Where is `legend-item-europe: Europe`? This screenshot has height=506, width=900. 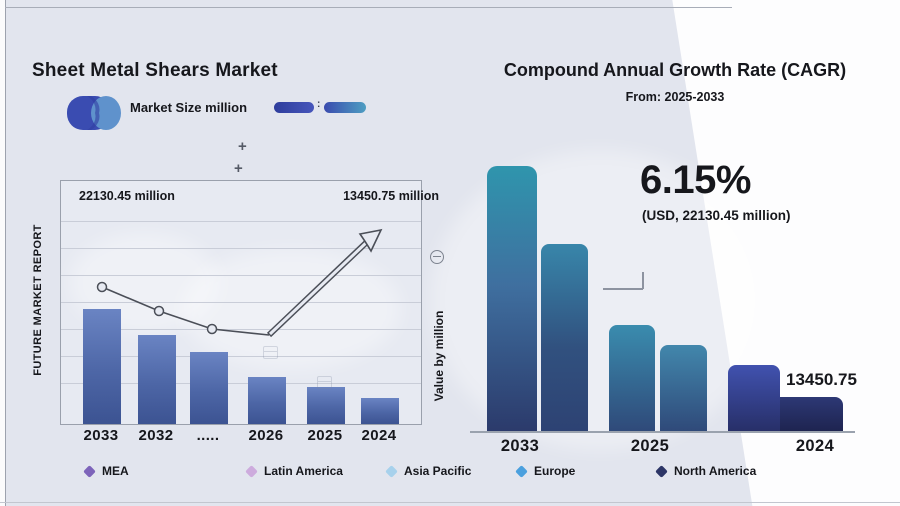 legend-item-europe: Europe is located at coordinates (545, 471).